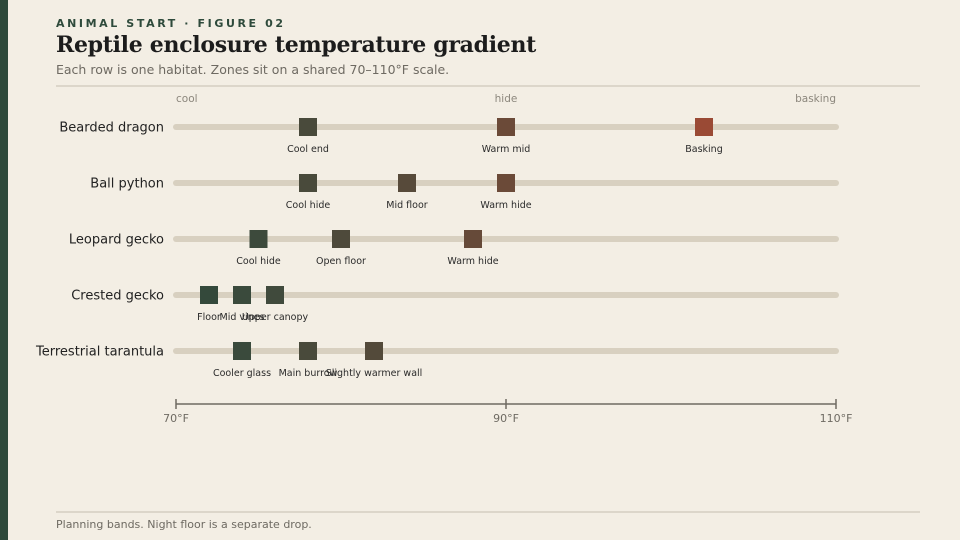 Image resolution: width=960 pixels, height=540 pixels. What do you see at coordinates (815, 99) in the screenshot?
I see `zone-header-basking: basking` at bounding box center [815, 99].